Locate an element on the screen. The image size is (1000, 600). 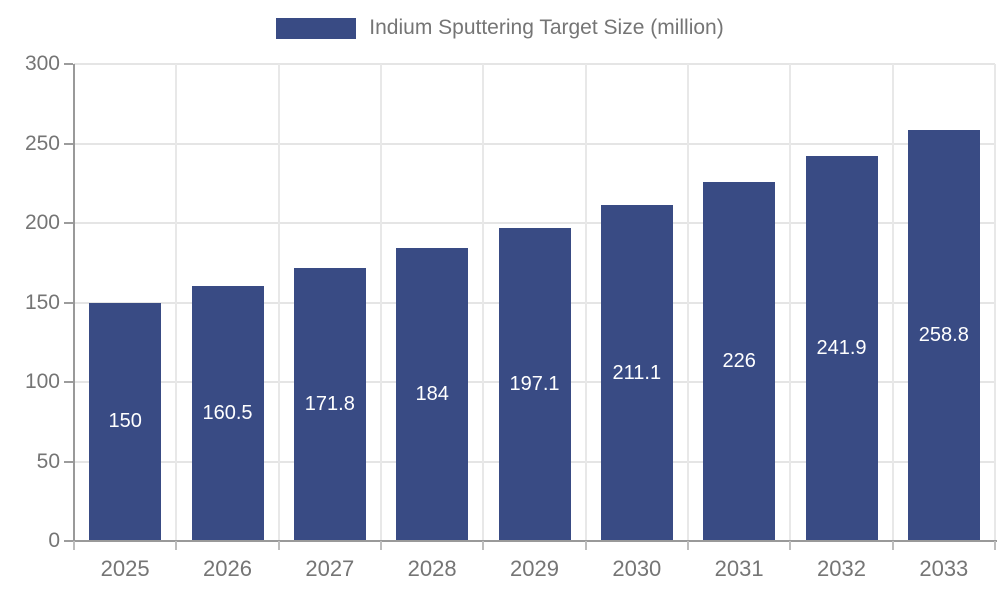
bar: 241.9 is located at coordinates (841, 348).